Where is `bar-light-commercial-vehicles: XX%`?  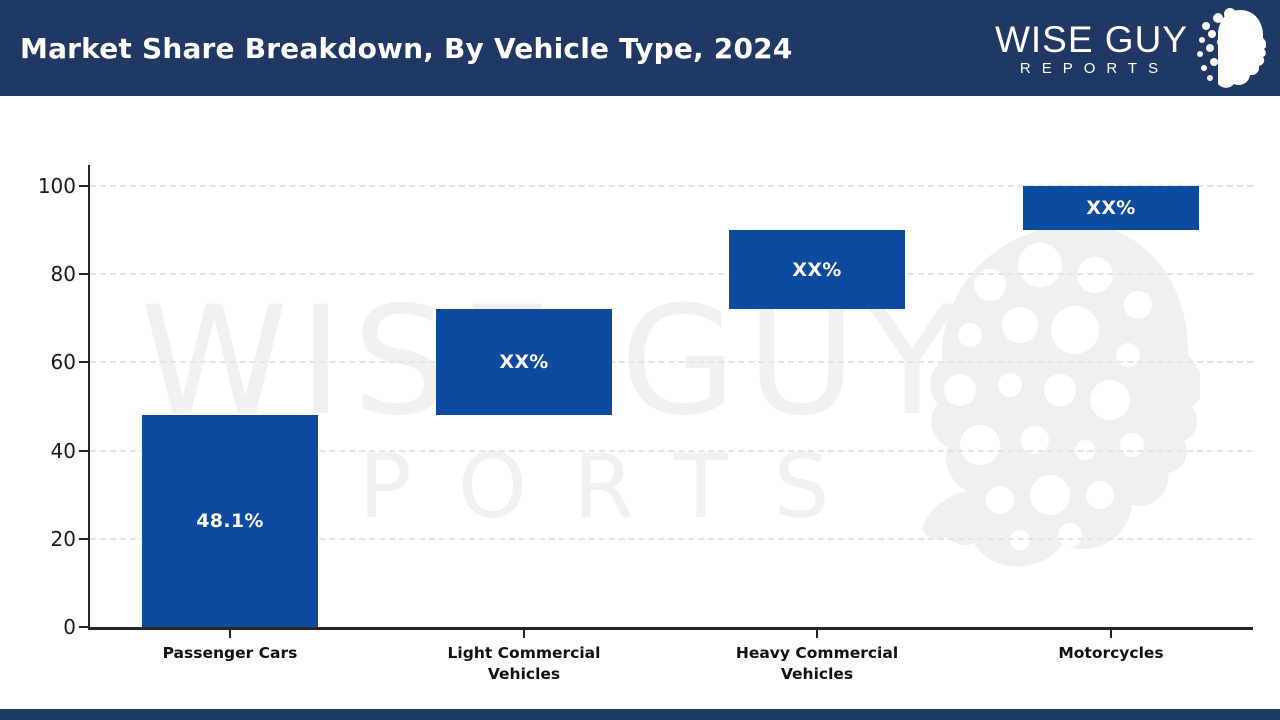
bar-light-commercial-vehicles: XX% is located at coordinates (524, 362).